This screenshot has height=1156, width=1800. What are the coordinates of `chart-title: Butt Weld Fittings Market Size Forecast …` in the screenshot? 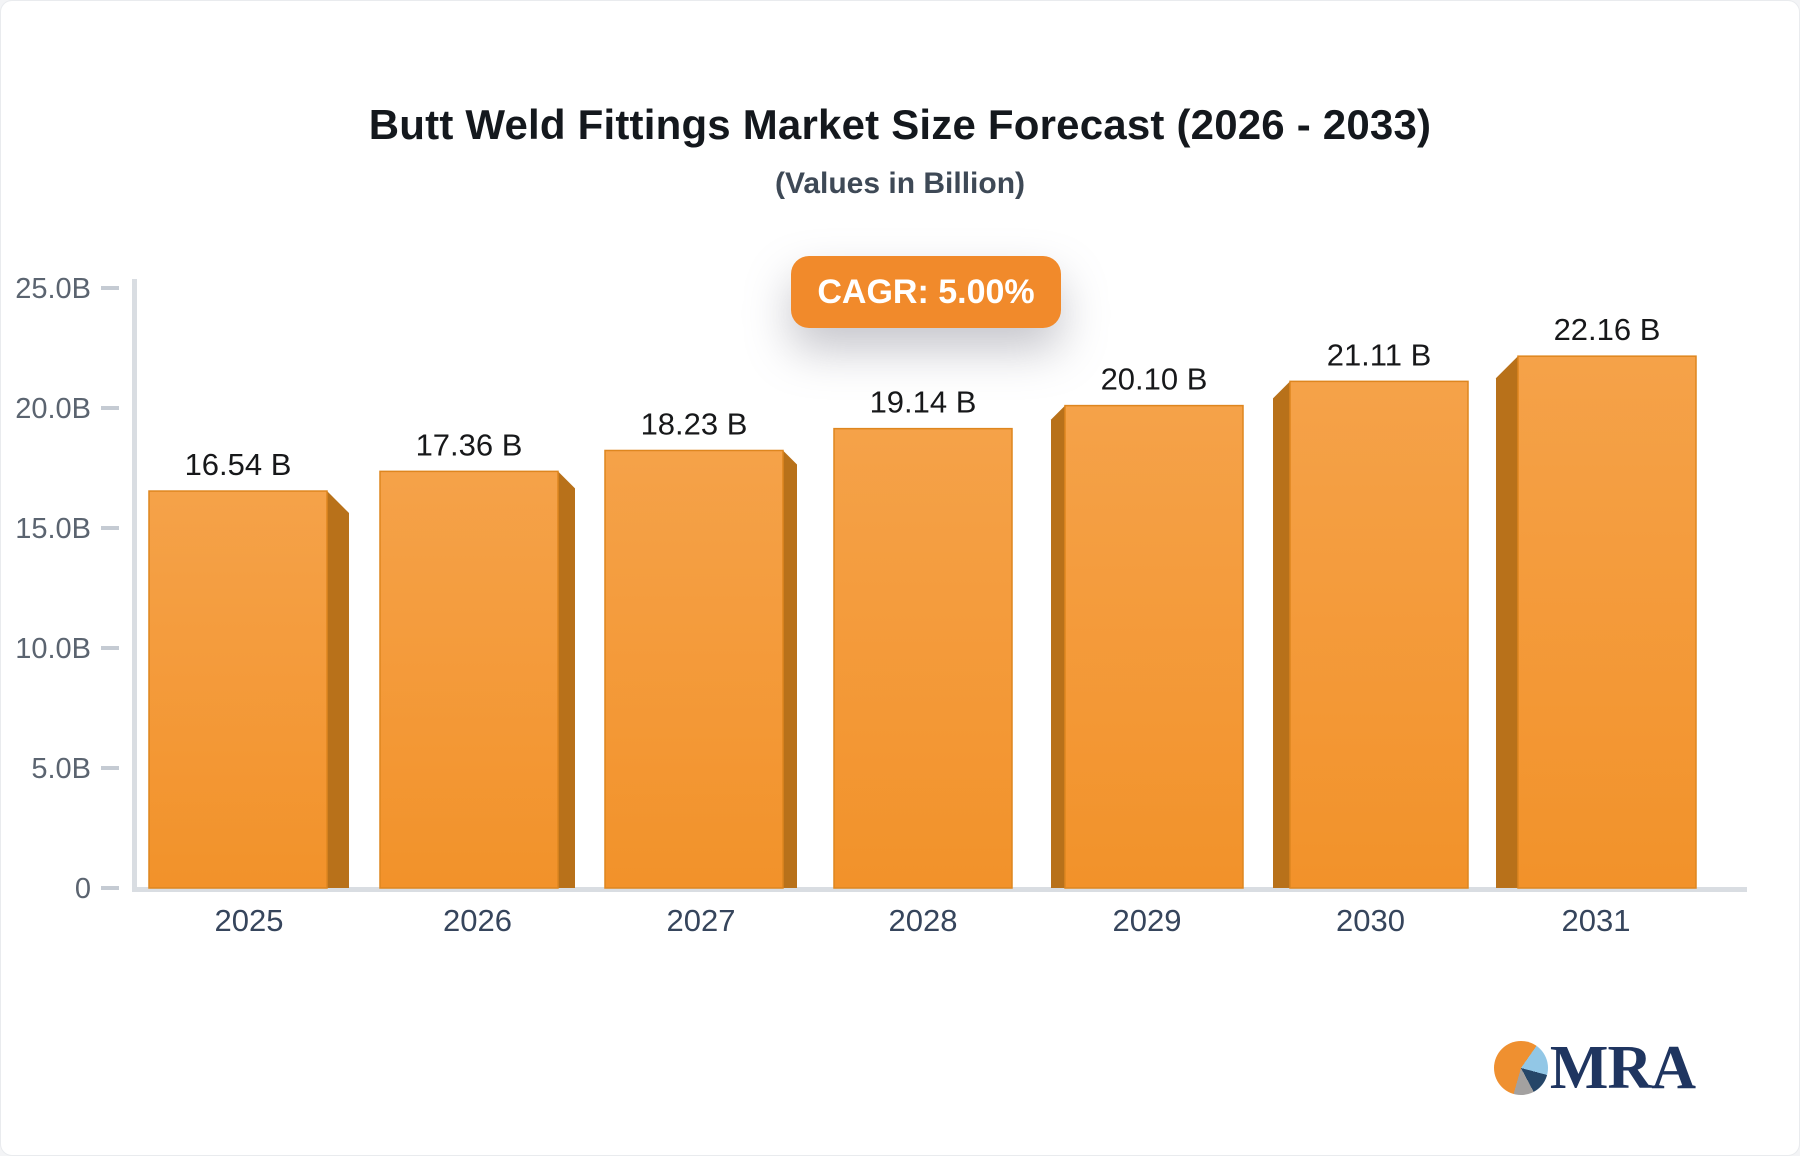 It's located at (900, 124).